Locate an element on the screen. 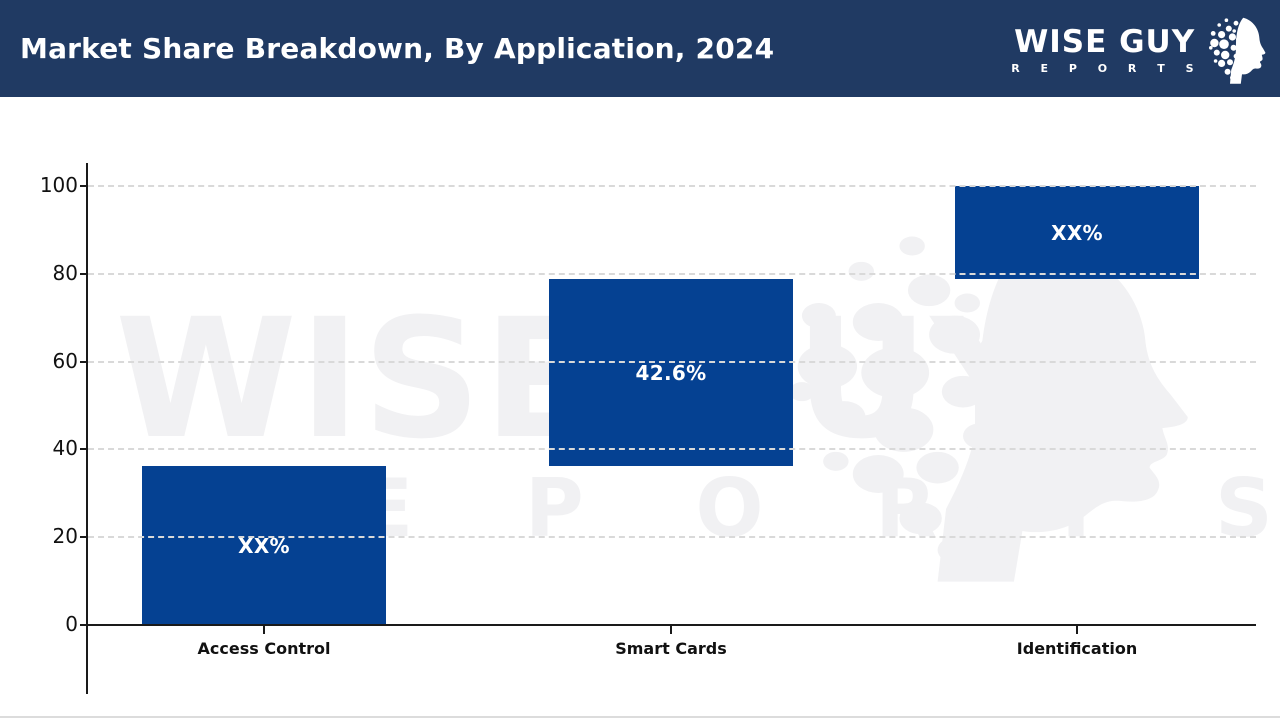 This screenshot has height=720, width=1280. bar-identification: XX% is located at coordinates (1077, 233).